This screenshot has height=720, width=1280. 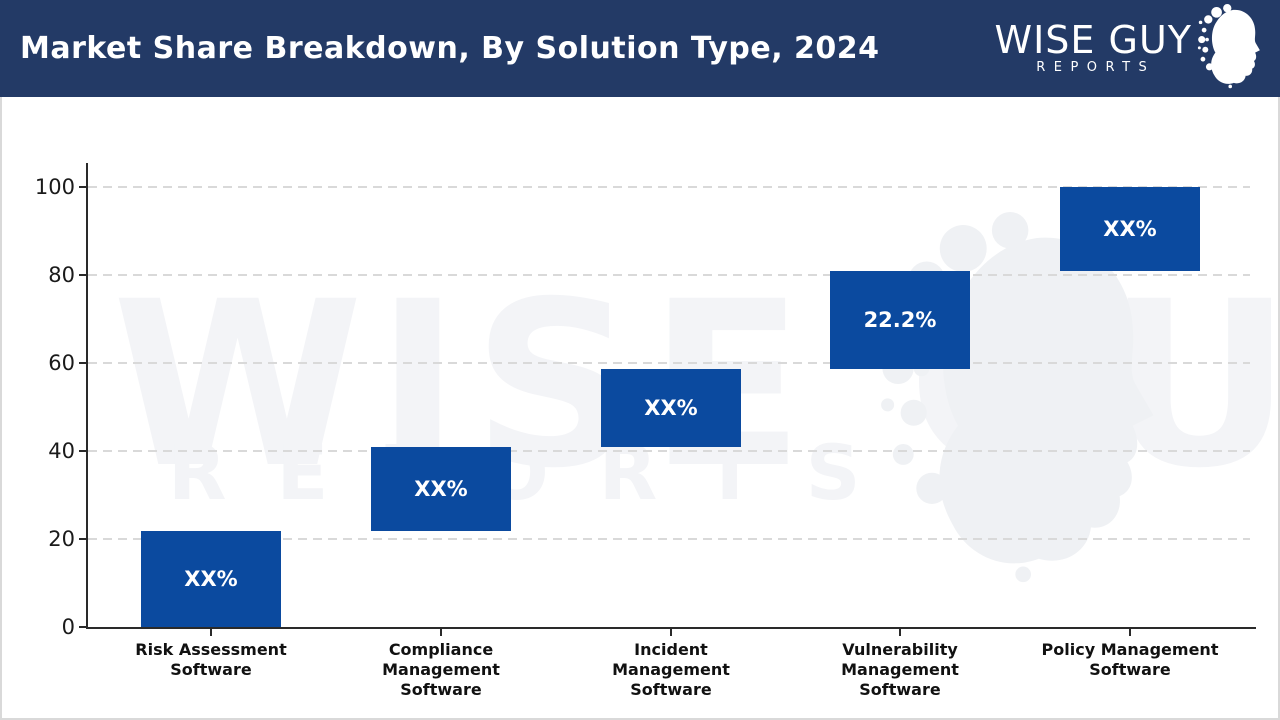 I want to click on category-label-line: Risk Assessment, so click(x=211, y=649).